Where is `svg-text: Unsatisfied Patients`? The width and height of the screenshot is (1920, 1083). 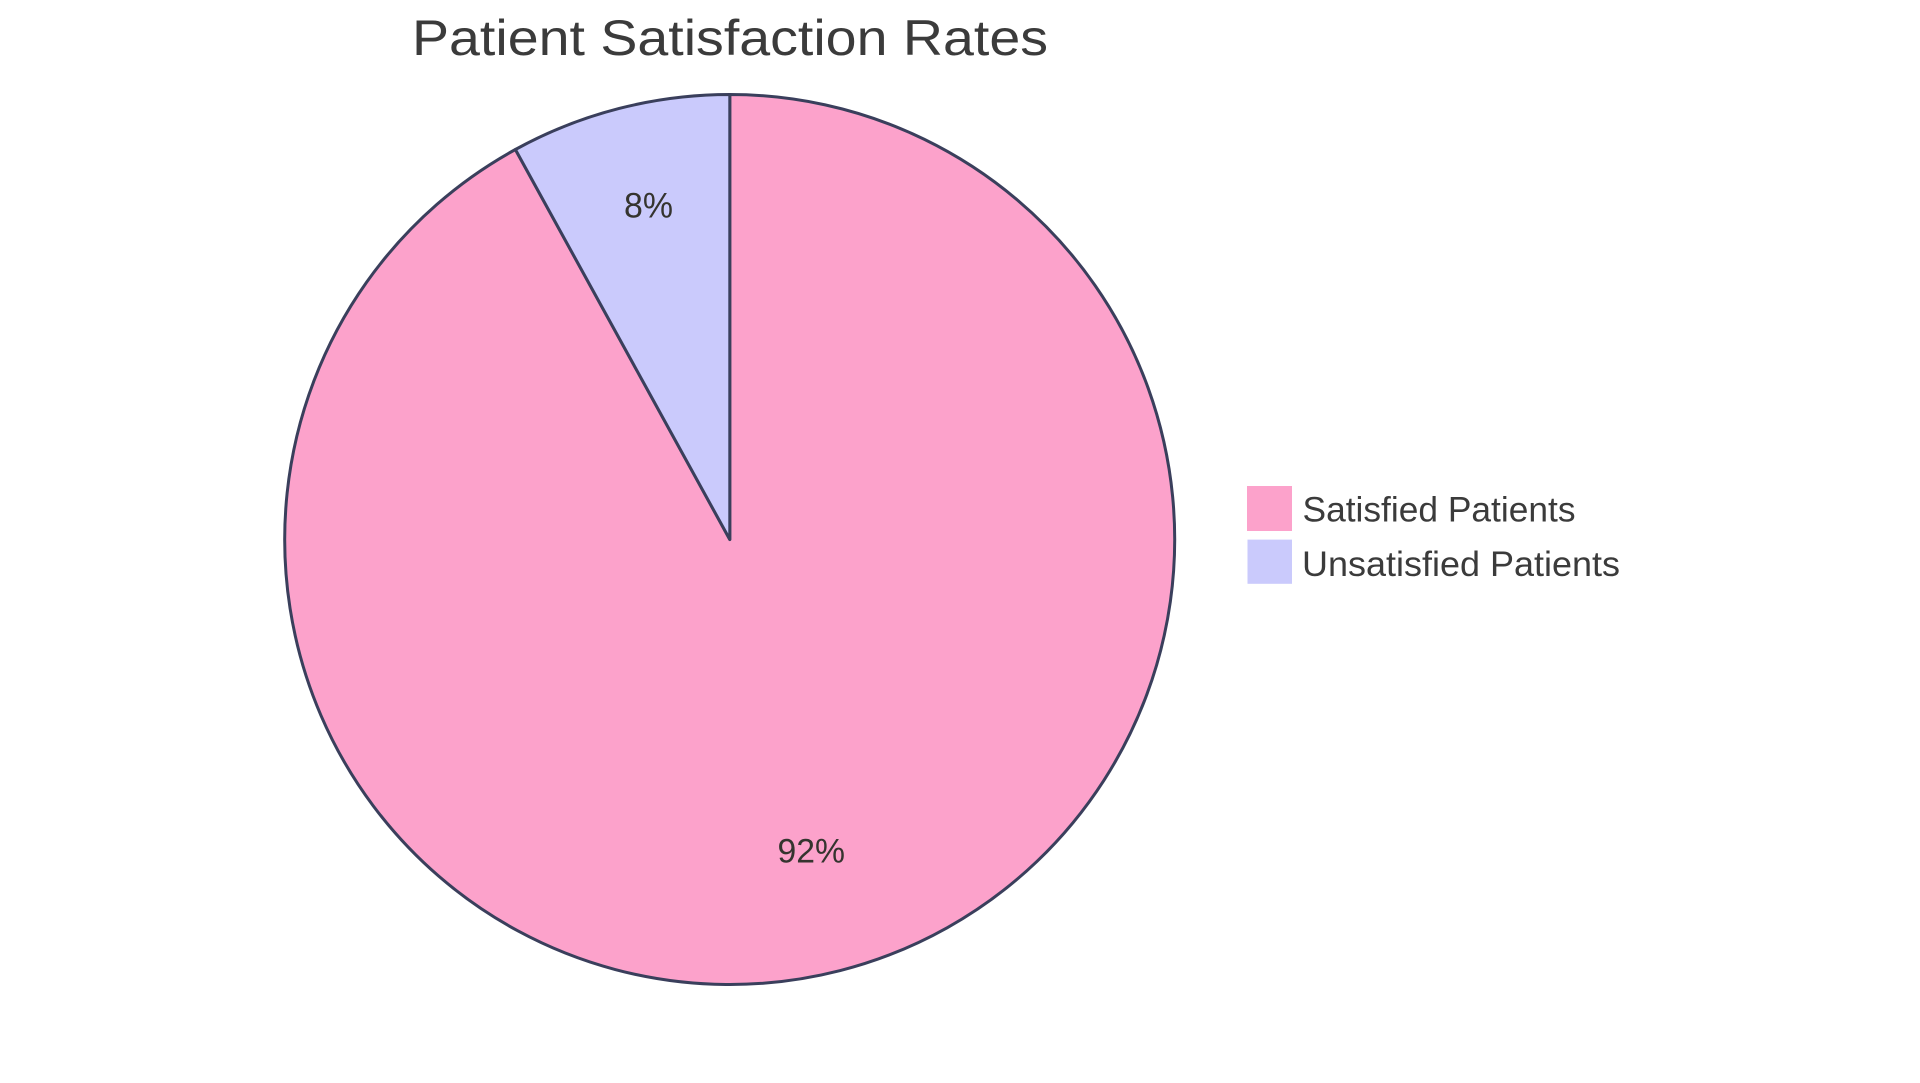 svg-text: Unsatisfied Patients is located at coordinates (1461, 564).